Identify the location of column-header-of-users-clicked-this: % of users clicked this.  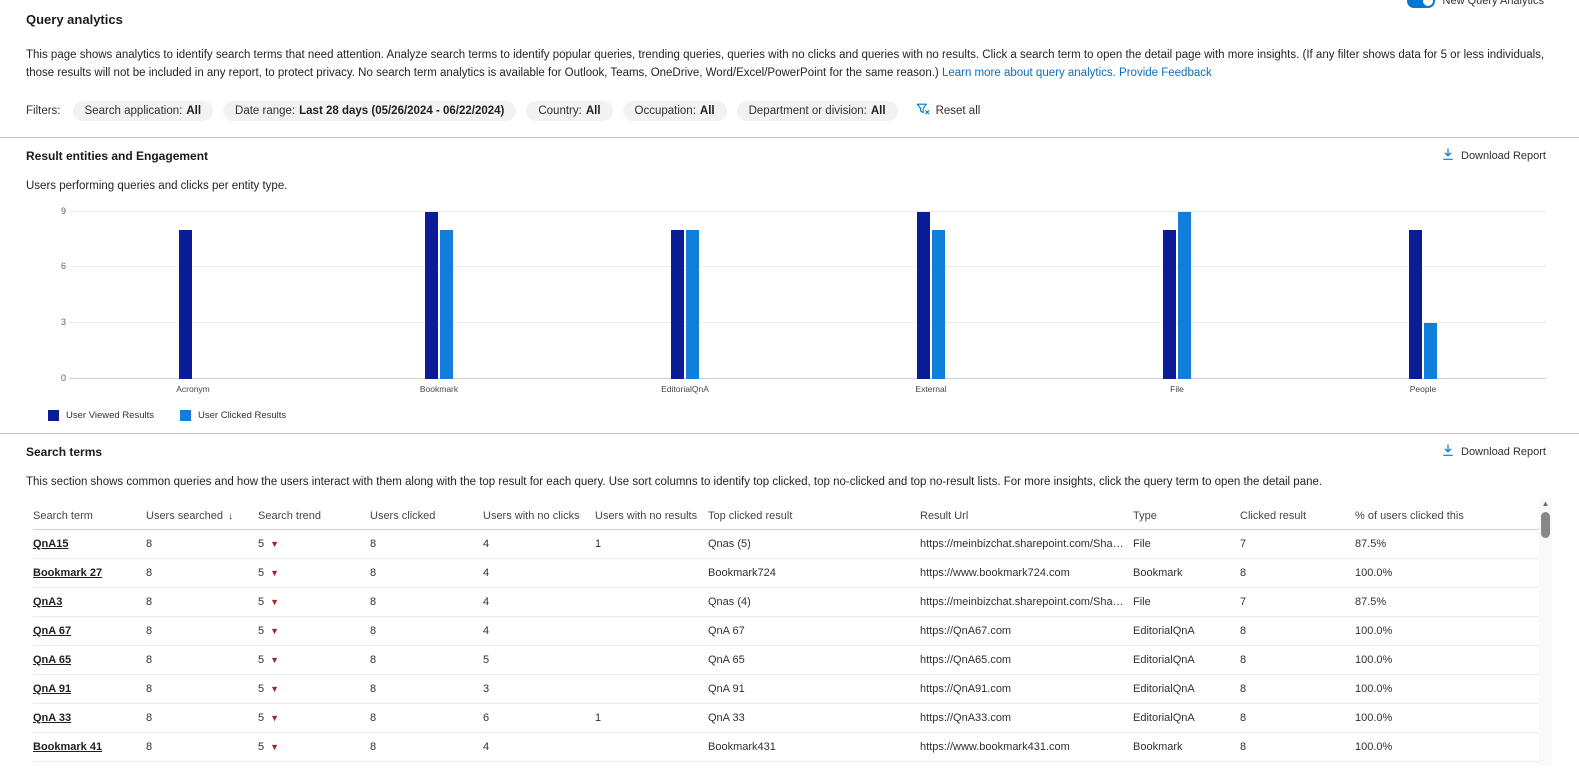
(1430, 516).